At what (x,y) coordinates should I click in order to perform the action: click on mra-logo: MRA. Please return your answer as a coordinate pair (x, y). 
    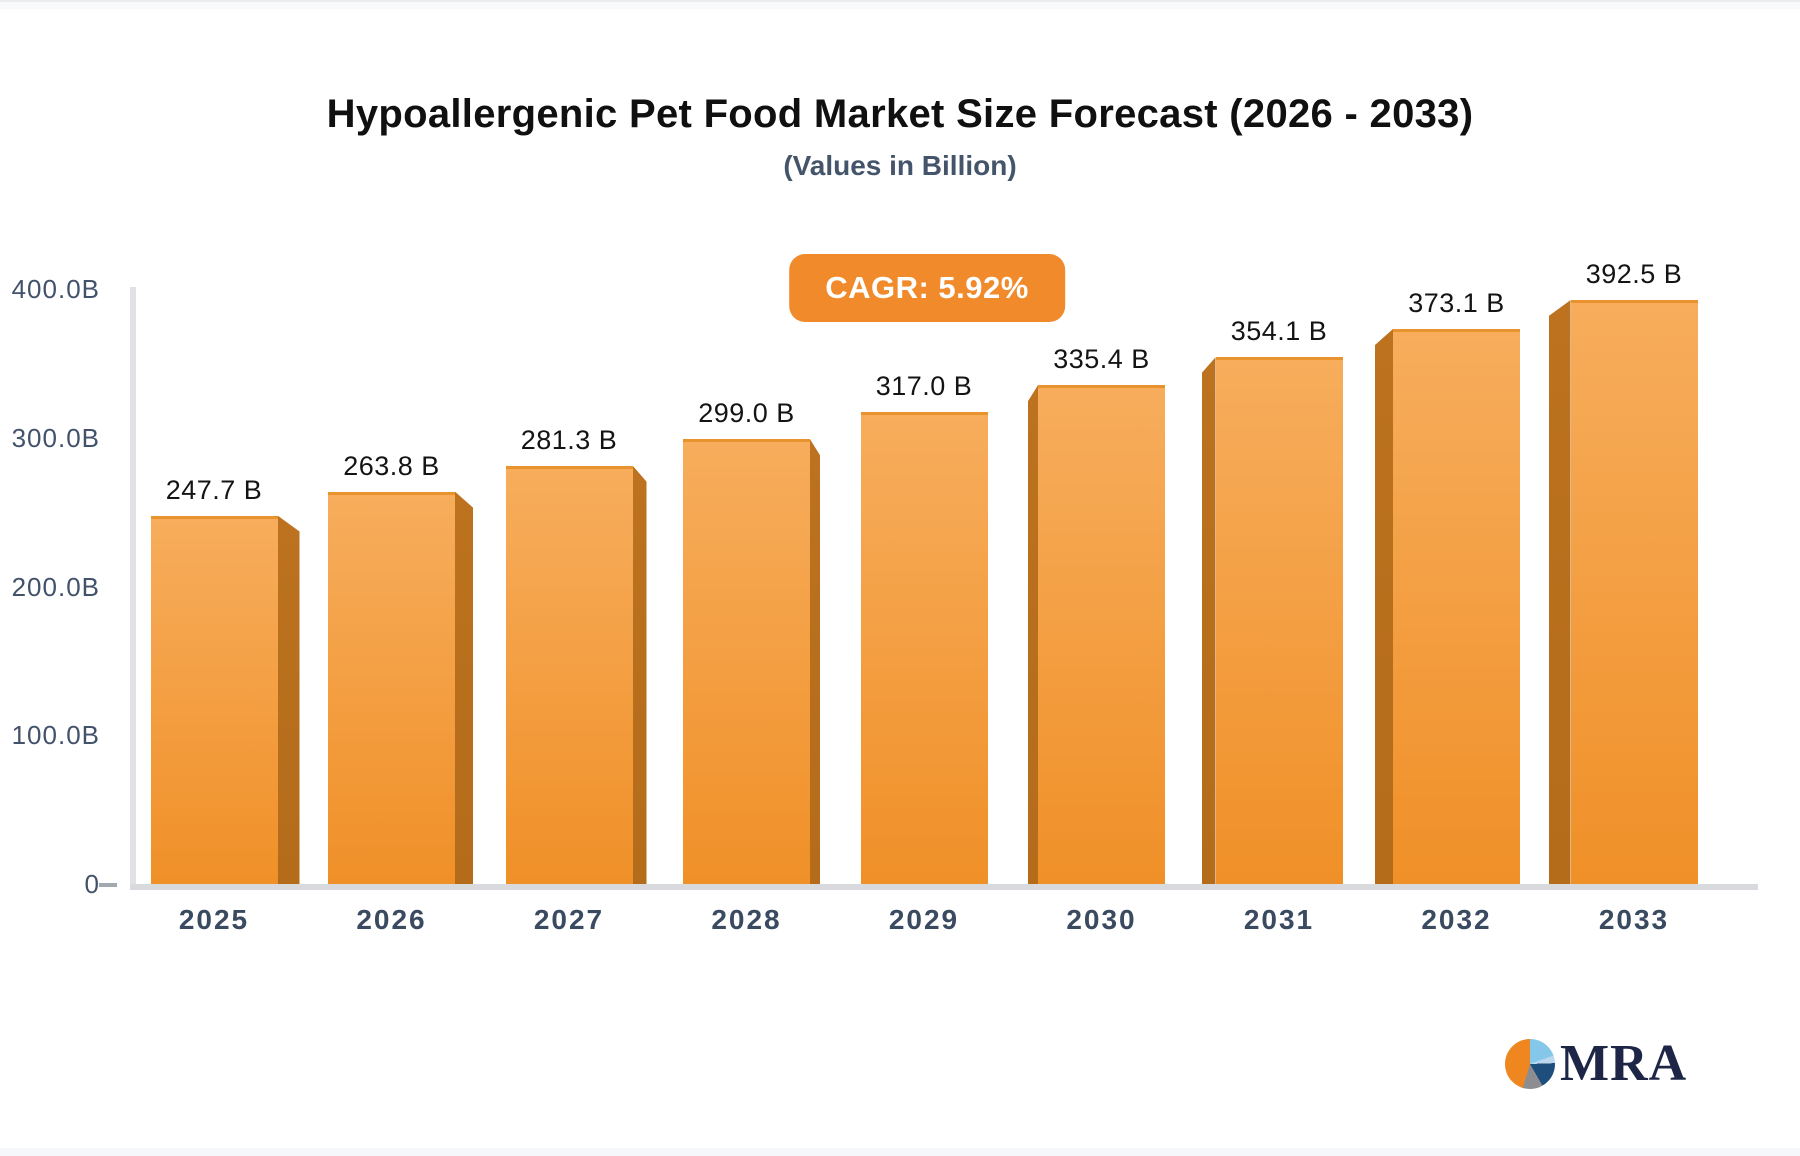
    Looking at the image, I should click on (1596, 1064).